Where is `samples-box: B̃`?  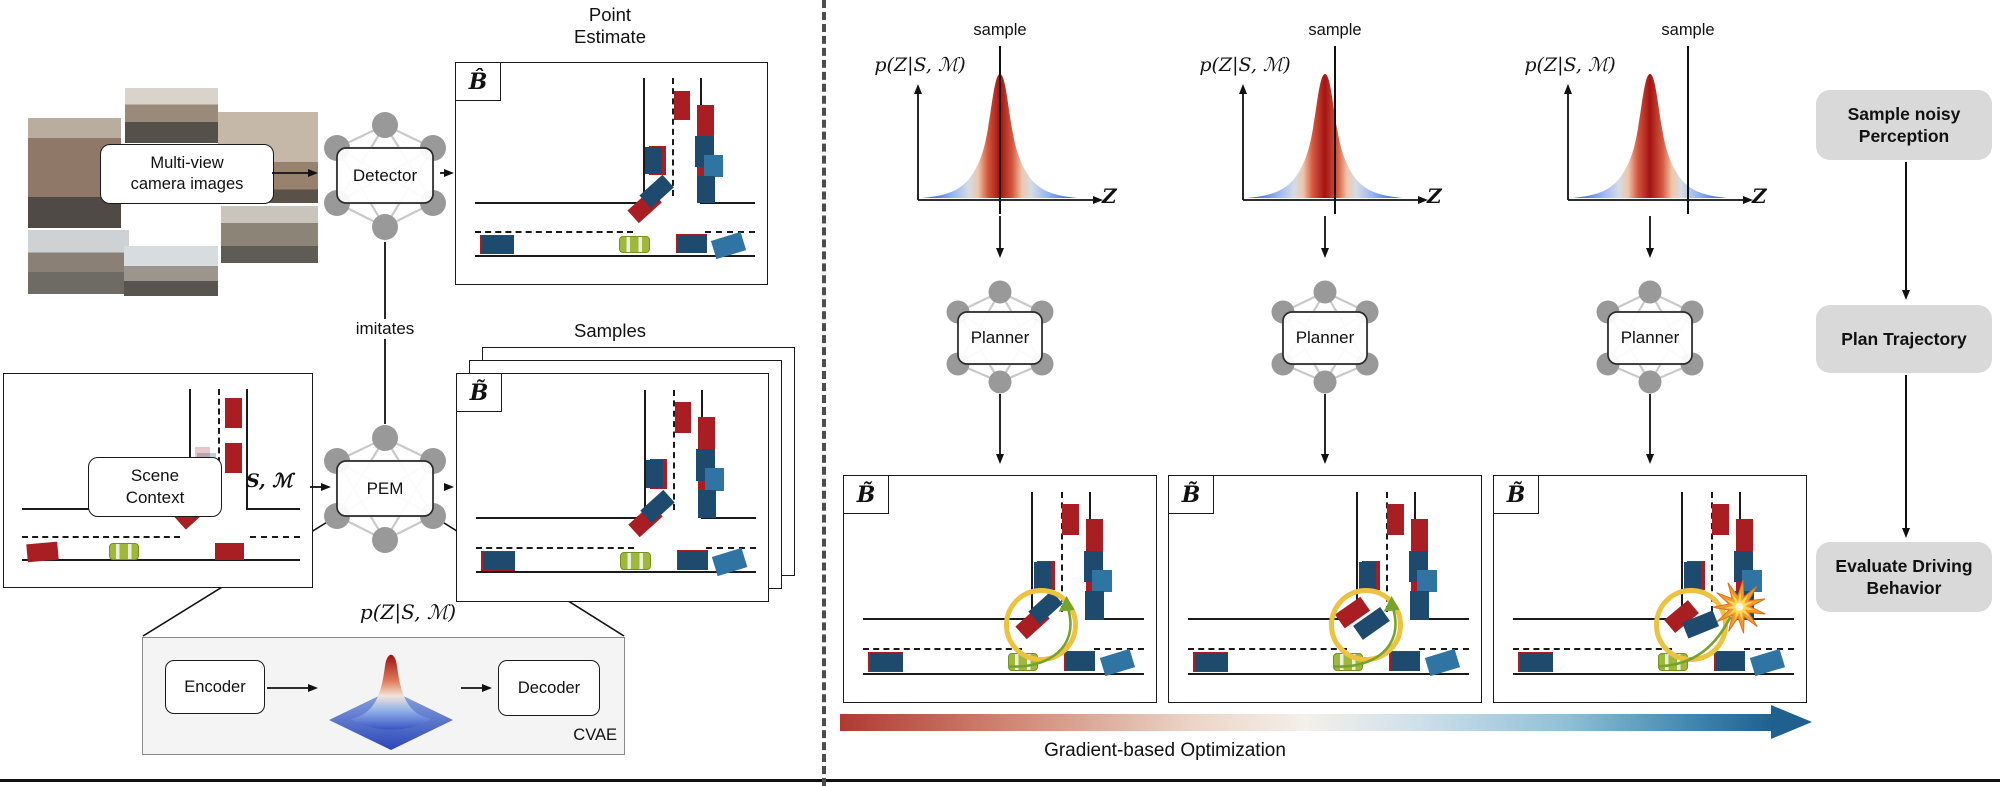 samples-box: B̃ is located at coordinates (612, 487).